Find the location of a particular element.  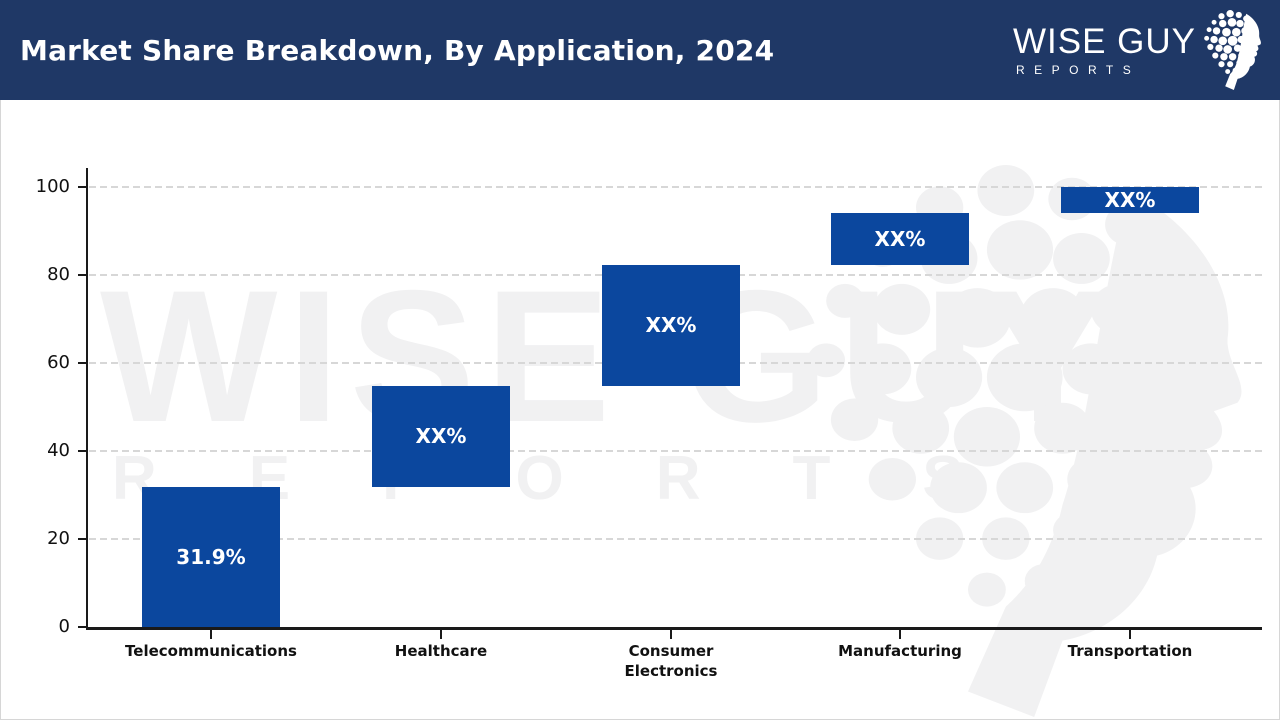

bar-label-healthcare: XX% is located at coordinates (441, 436).